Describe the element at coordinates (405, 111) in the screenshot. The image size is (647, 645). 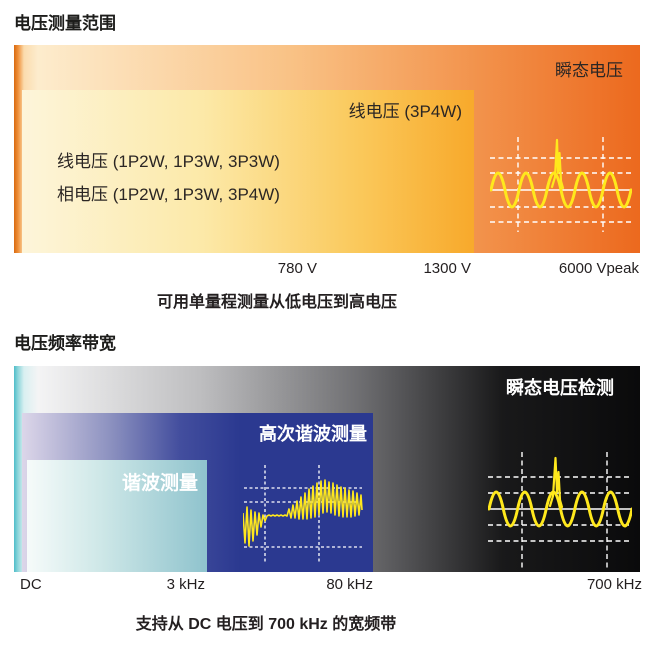
I see `line-voltage-3p4w-label: 线电压 (3P4W)` at that location.